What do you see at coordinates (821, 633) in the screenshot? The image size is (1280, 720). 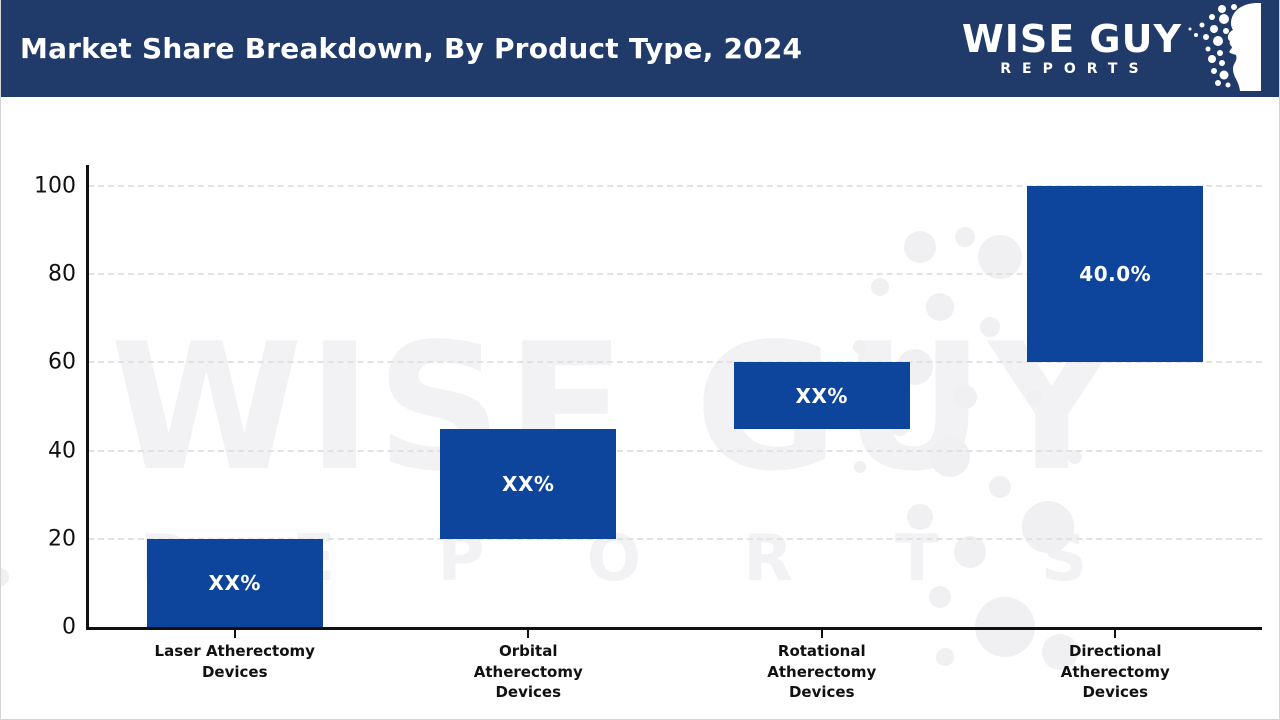 I see `x-tick-rotational-atherectomy-devices` at bounding box center [821, 633].